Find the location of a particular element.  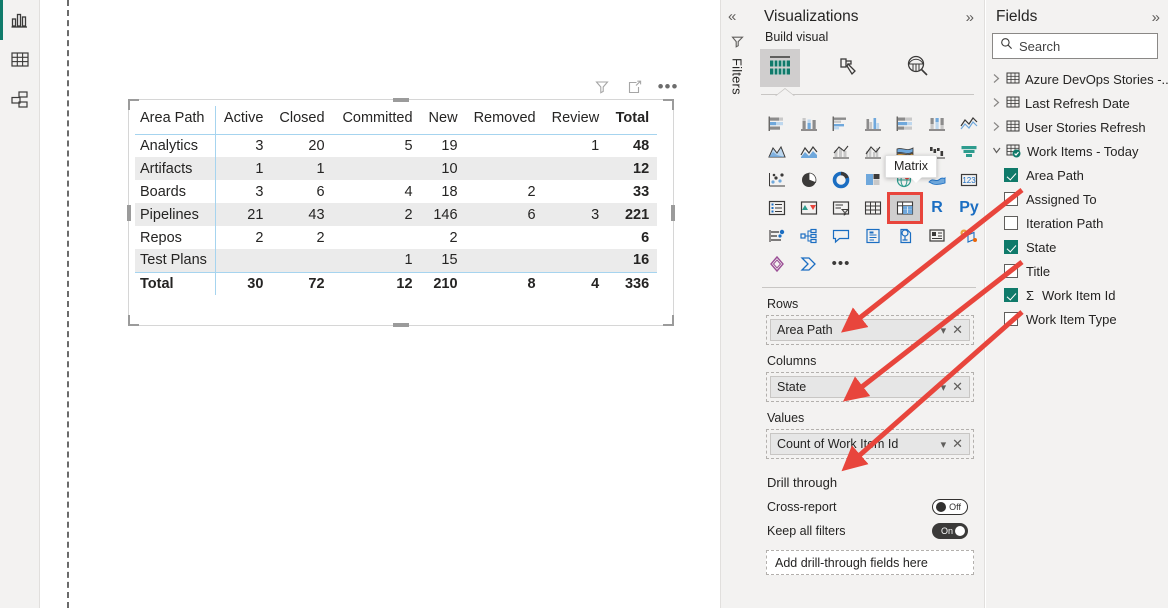

resize-handle-left-middle is located at coordinates (129, 212).